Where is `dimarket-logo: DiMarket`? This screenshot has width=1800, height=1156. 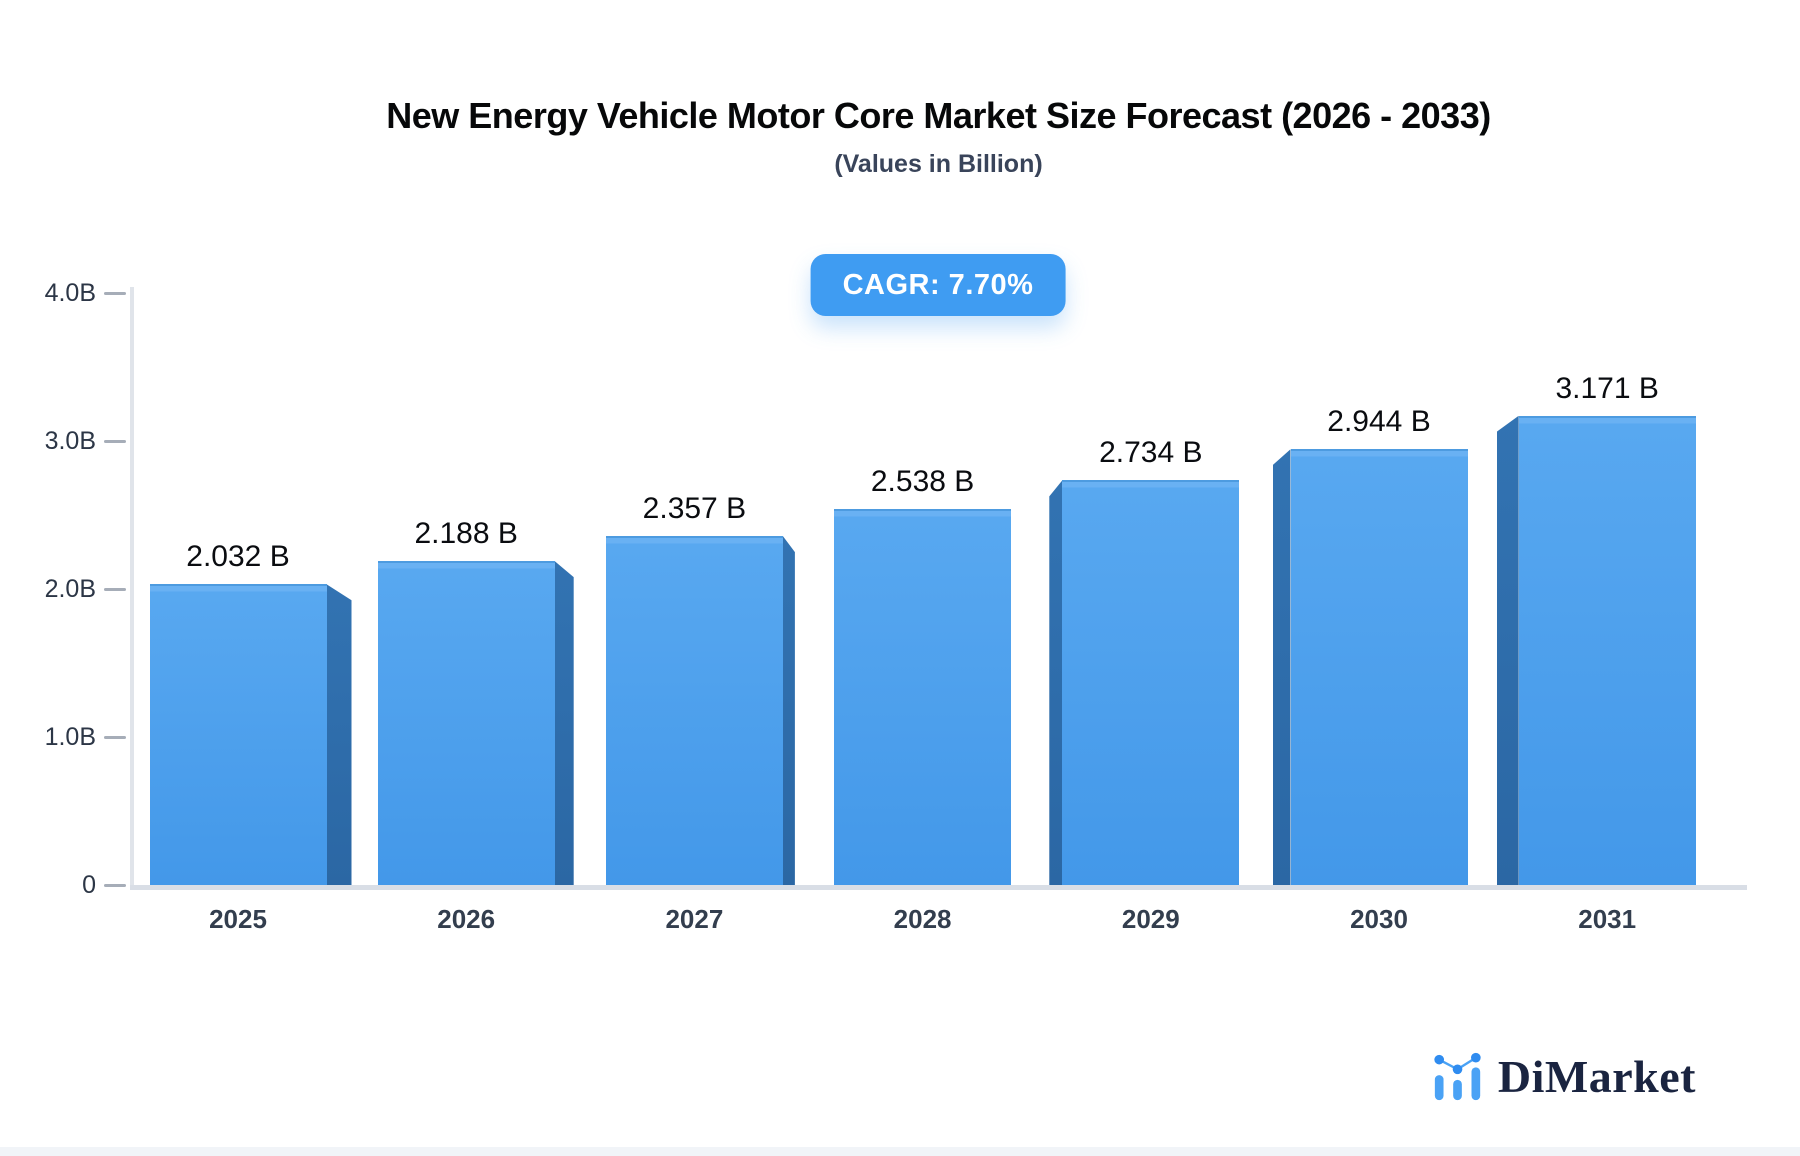 dimarket-logo: DiMarket is located at coordinates (1563, 1077).